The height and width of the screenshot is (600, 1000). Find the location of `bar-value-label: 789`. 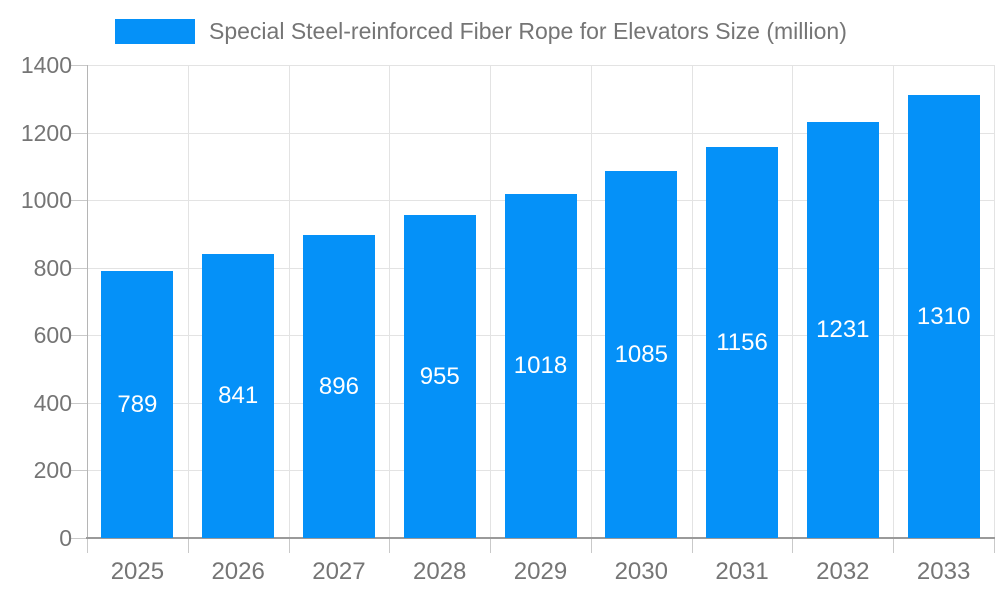

bar-value-label: 789 is located at coordinates (137, 404).